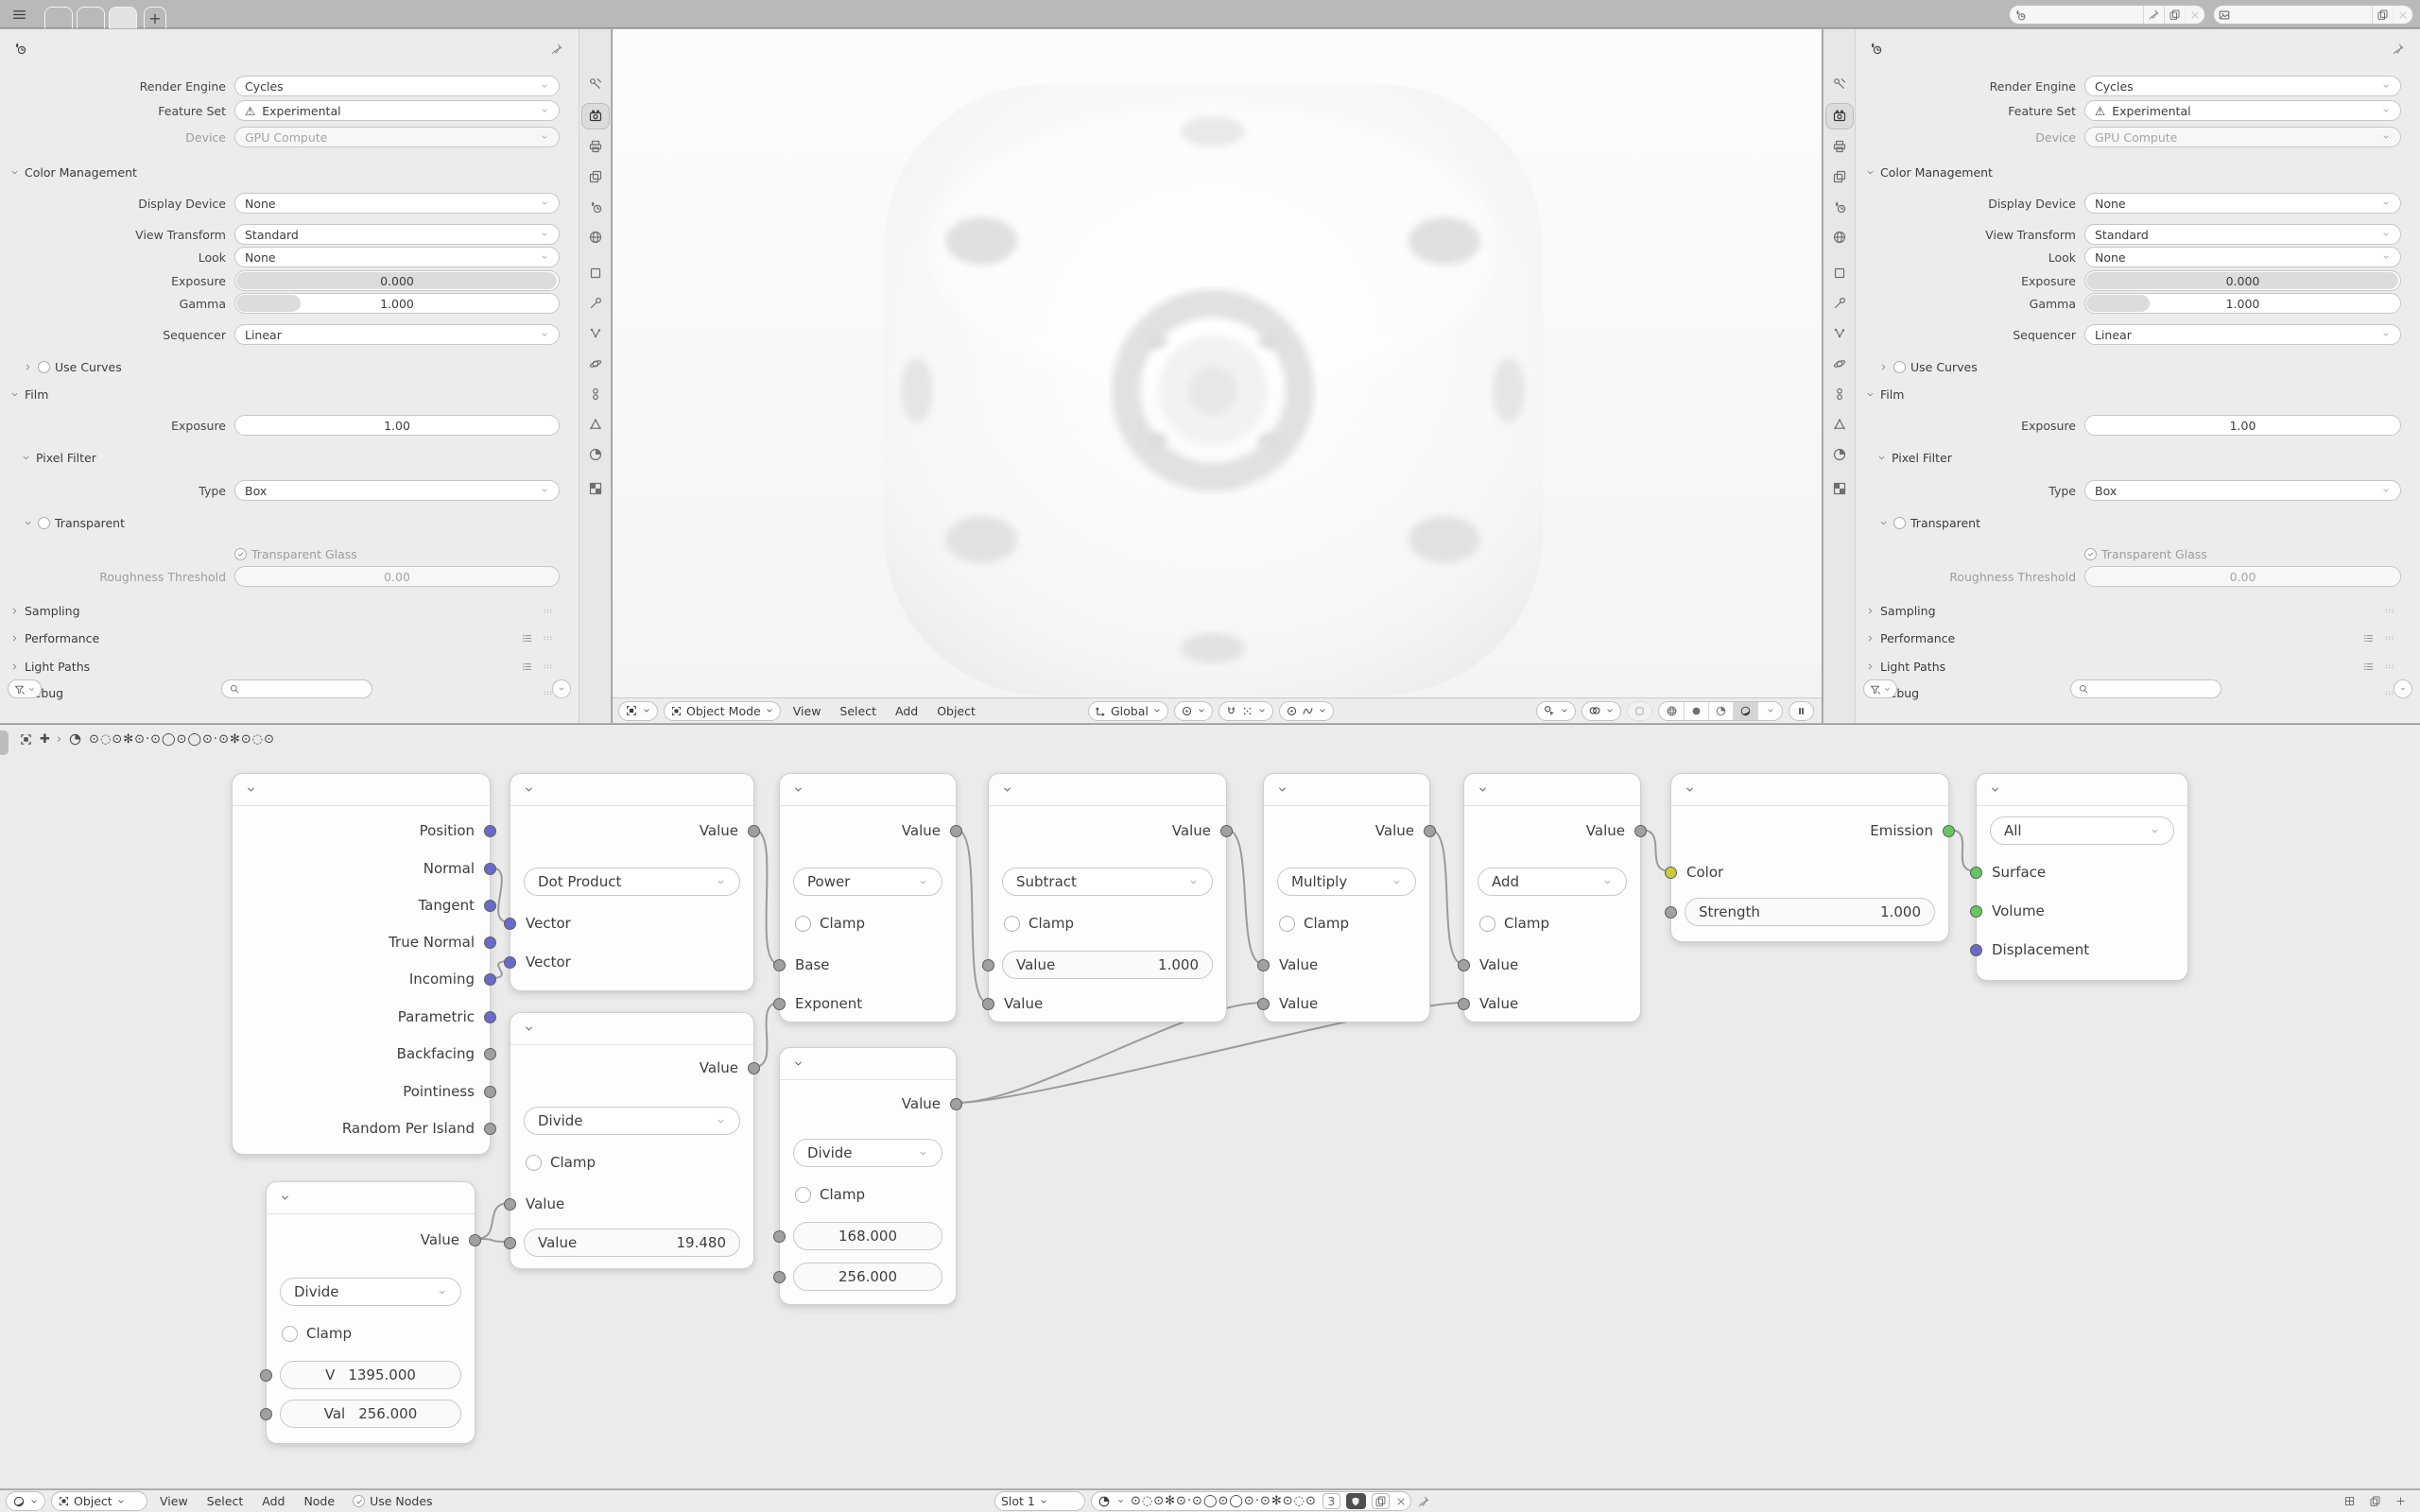 This screenshot has height=1512, width=2420. Describe the element at coordinates (225, 1501) in the screenshot. I see `menu-select: Select` at that location.